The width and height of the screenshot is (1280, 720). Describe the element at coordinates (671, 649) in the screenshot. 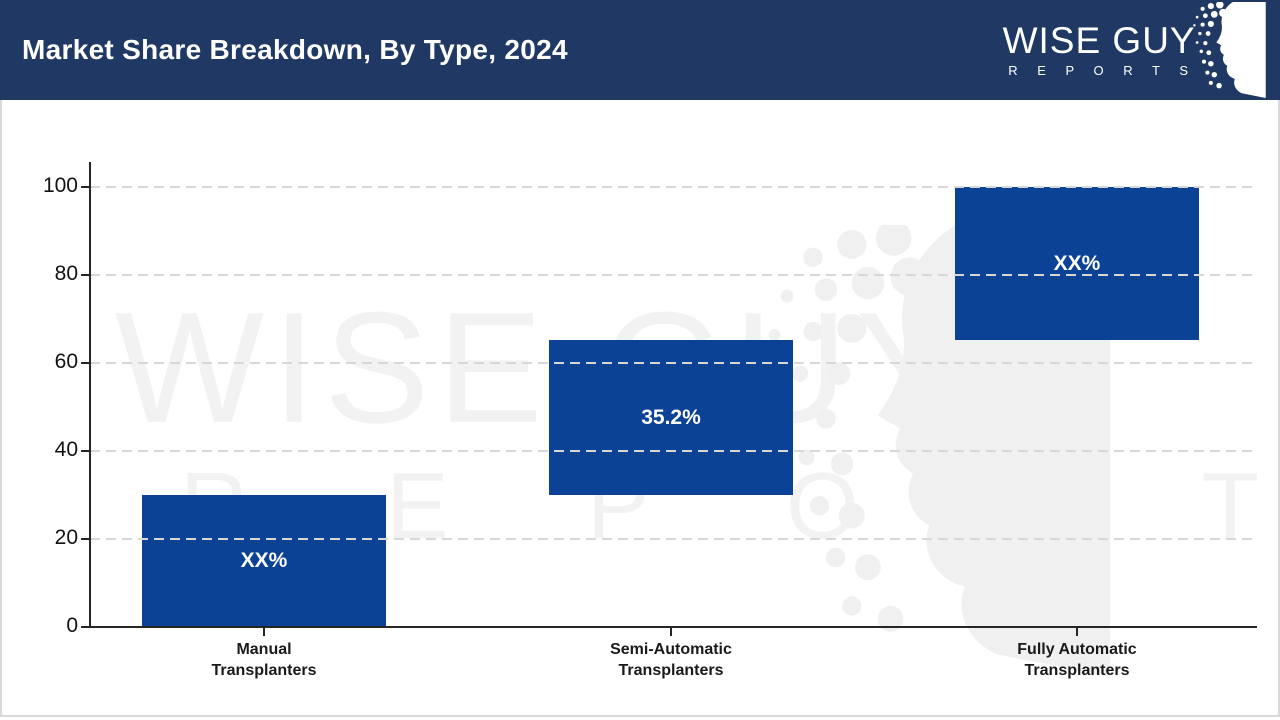

I see `category-line1: Semi-Automatic` at that location.